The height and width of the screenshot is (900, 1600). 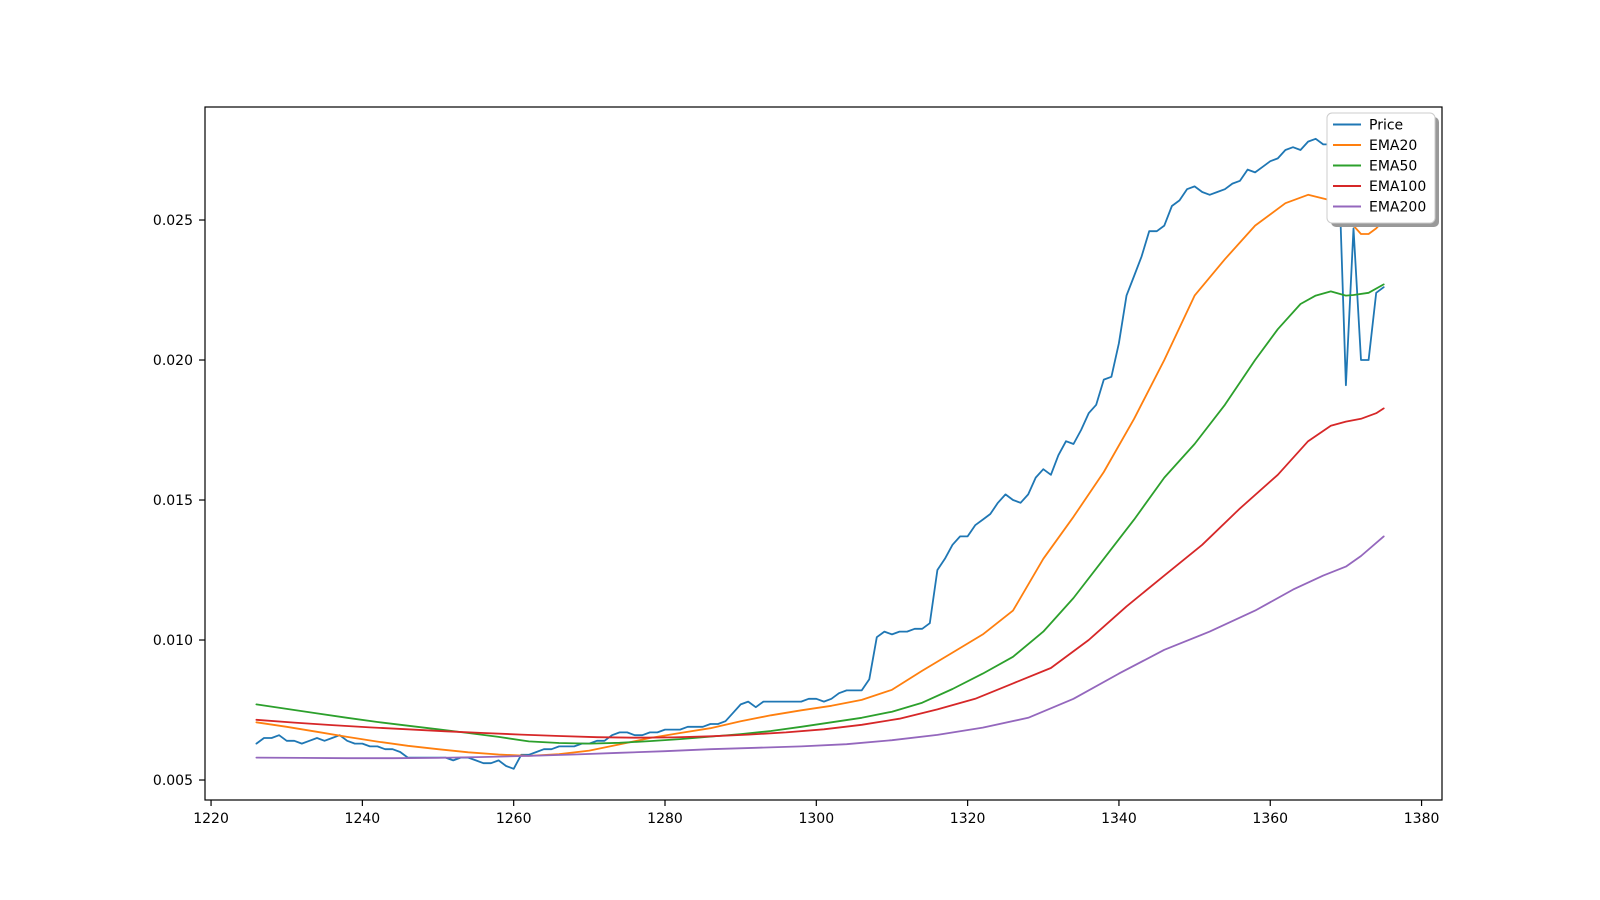 I want to click on x-tick-label: 1360, so click(x=1270, y=819).